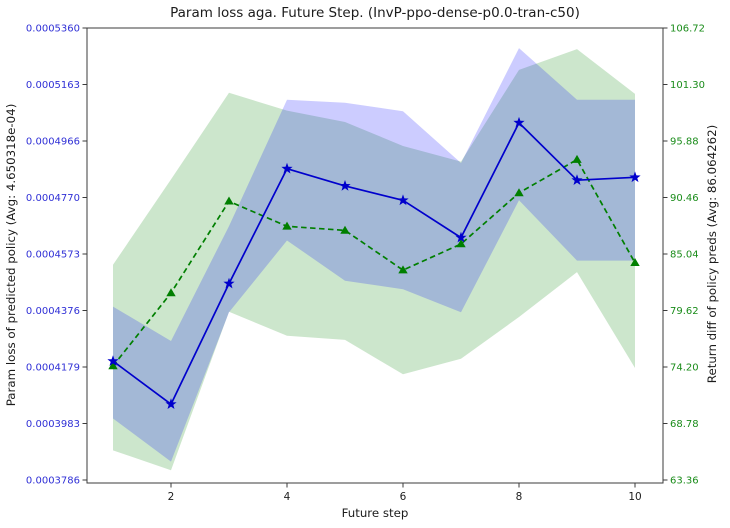 The image size is (730, 528). I want to click on x-tick-label: 2, so click(171, 497).